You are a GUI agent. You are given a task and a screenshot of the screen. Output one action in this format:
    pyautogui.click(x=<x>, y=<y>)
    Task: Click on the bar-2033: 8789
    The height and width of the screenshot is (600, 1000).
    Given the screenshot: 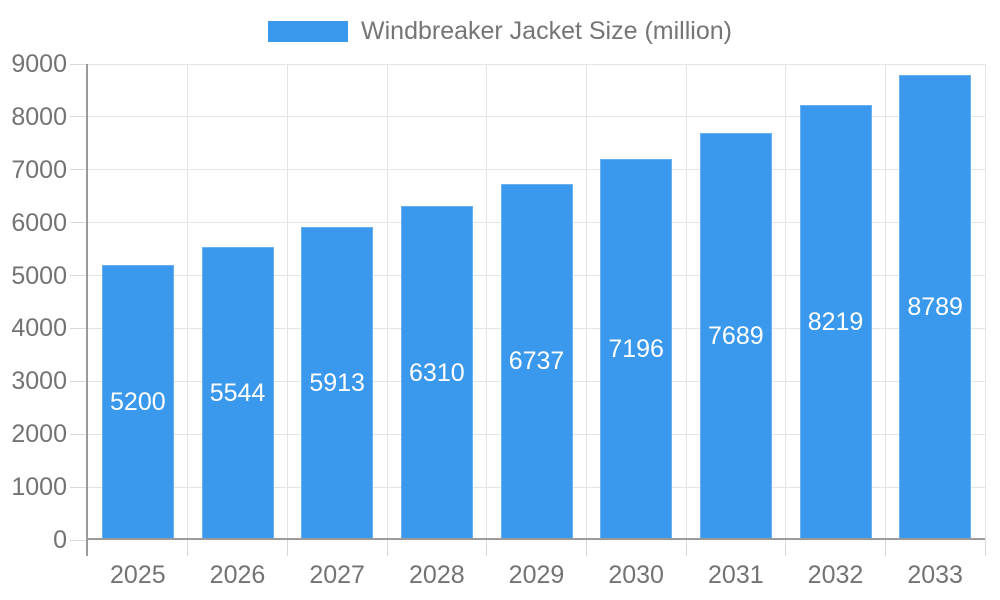 What is the action you would take?
    pyautogui.click(x=935, y=307)
    